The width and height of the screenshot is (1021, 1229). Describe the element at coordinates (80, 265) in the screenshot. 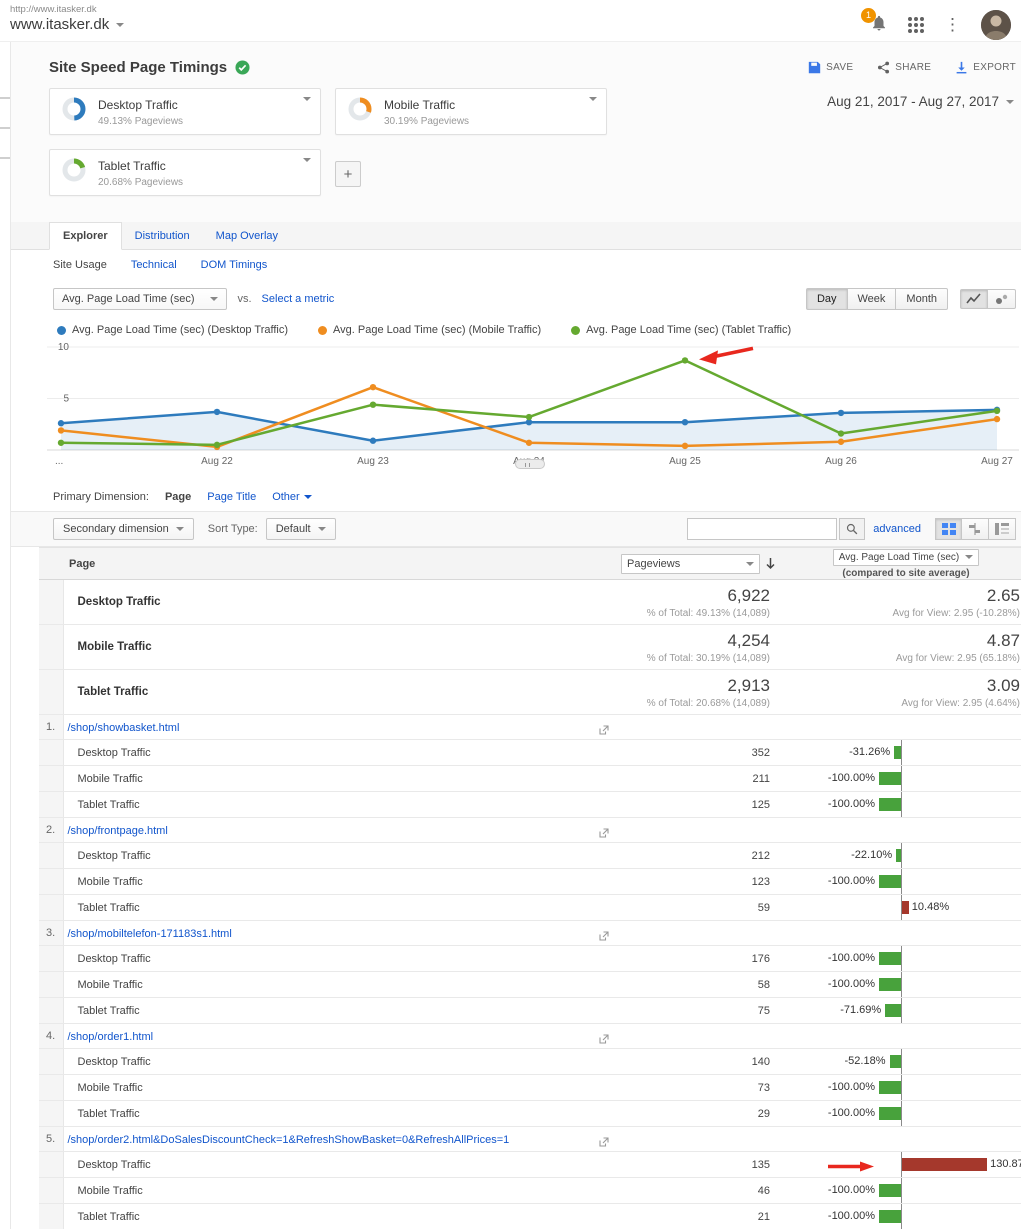

I see `subtab-site-usage: Site Usage` at that location.